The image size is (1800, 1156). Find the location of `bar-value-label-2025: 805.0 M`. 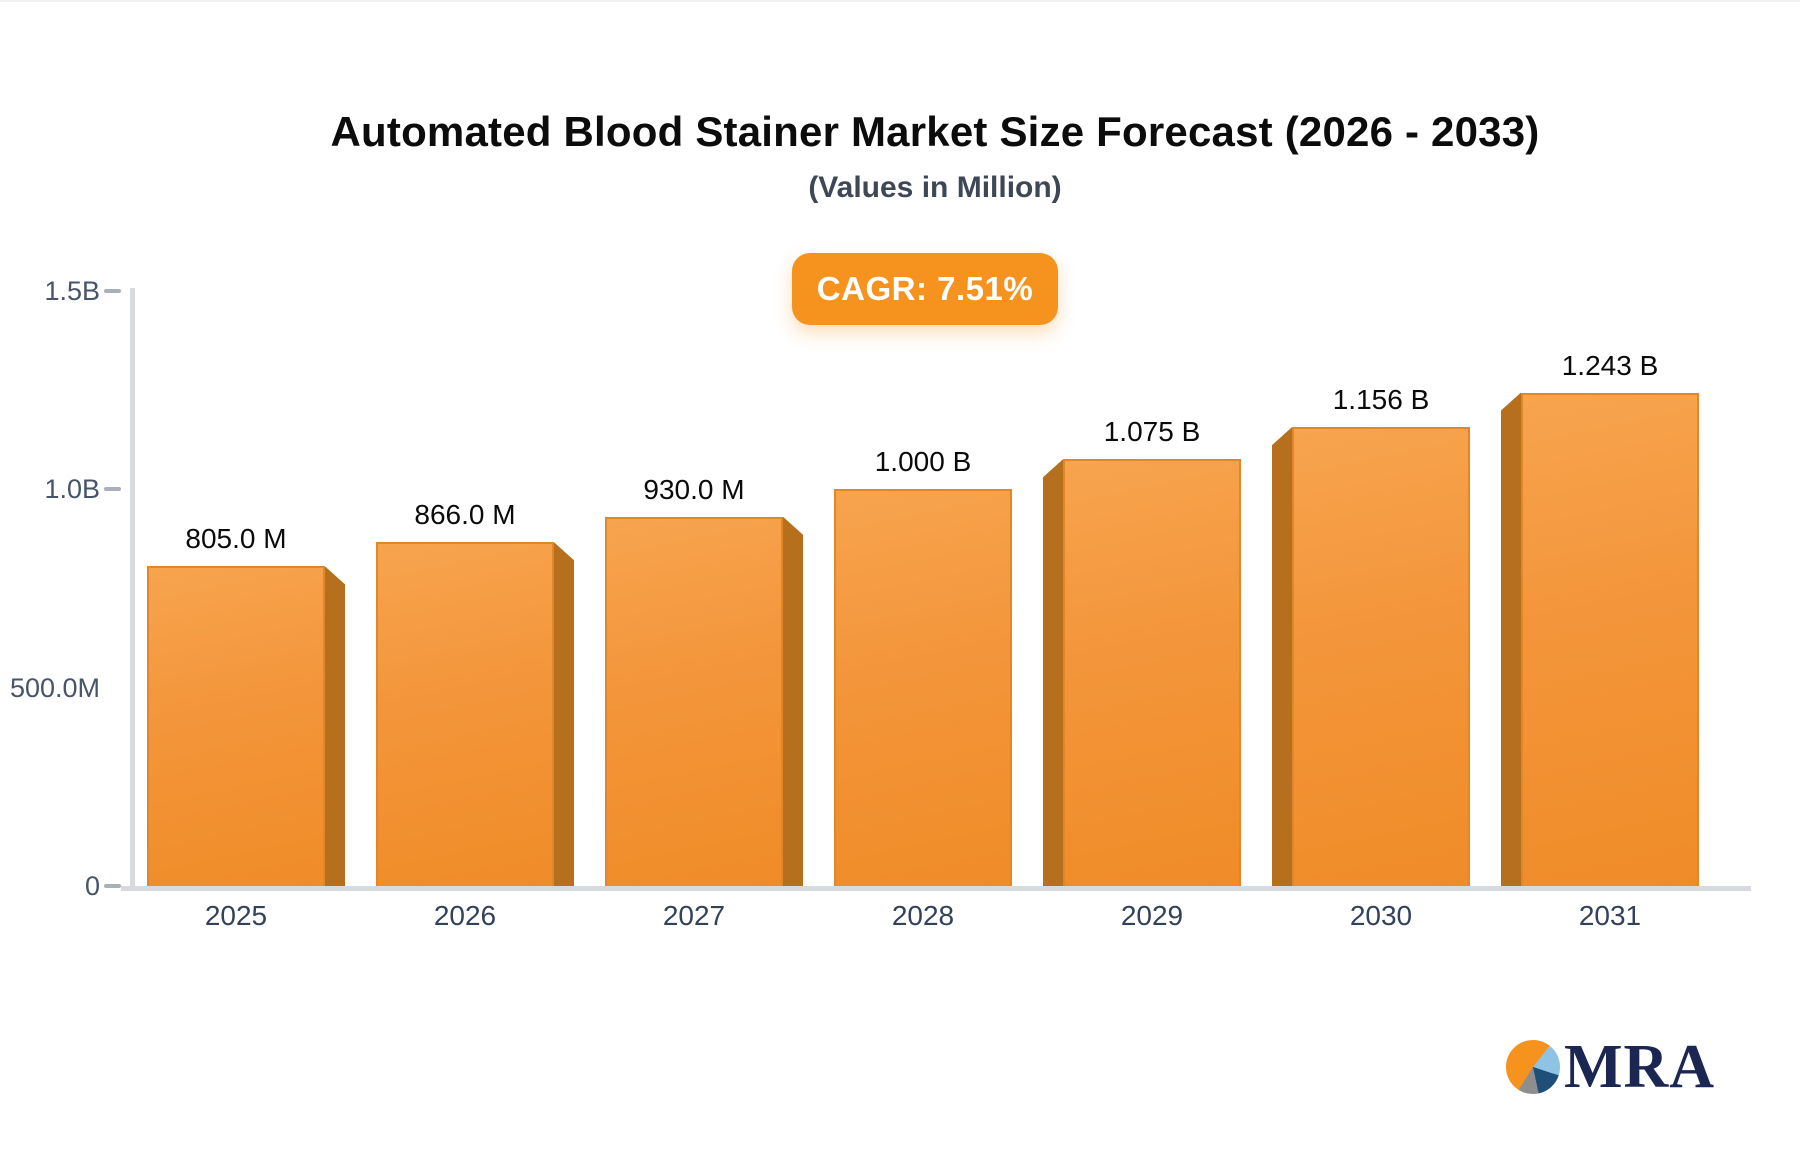

bar-value-label-2025: 805.0 M is located at coordinates (236, 539).